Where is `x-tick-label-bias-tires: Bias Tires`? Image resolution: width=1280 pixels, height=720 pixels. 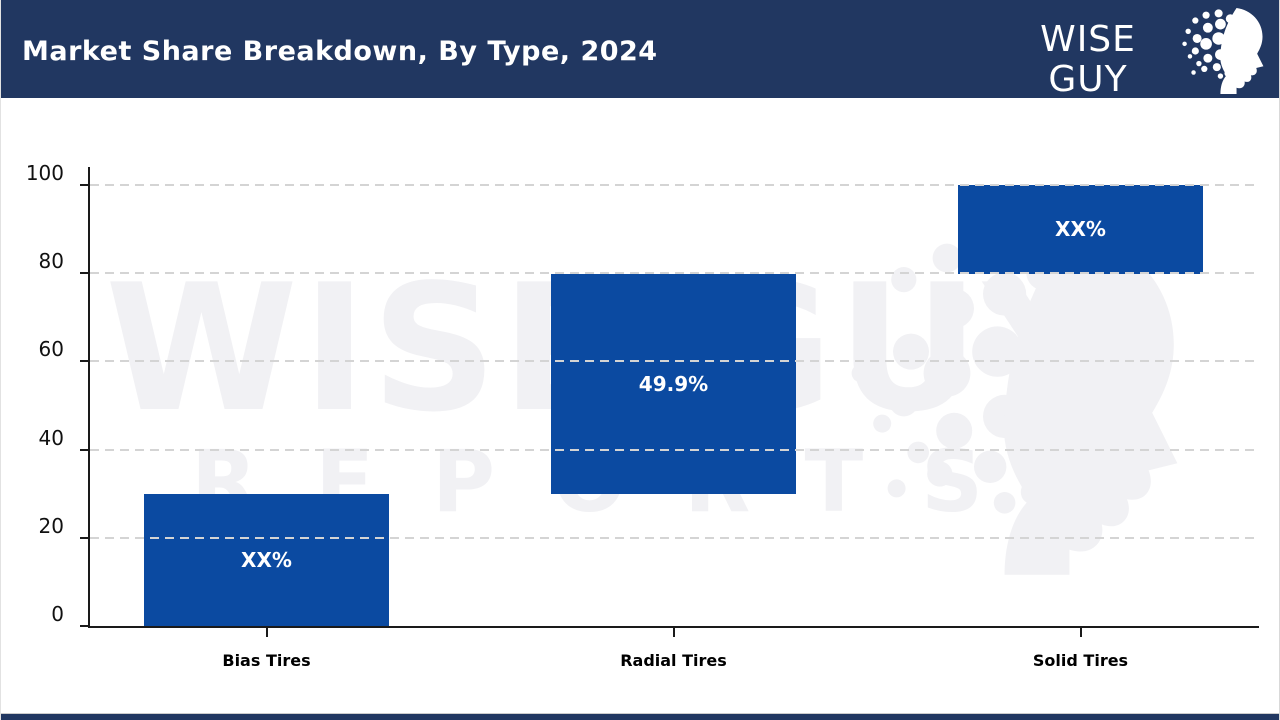 x-tick-label-bias-tires: Bias Tires is located at coordinates (266, 660).